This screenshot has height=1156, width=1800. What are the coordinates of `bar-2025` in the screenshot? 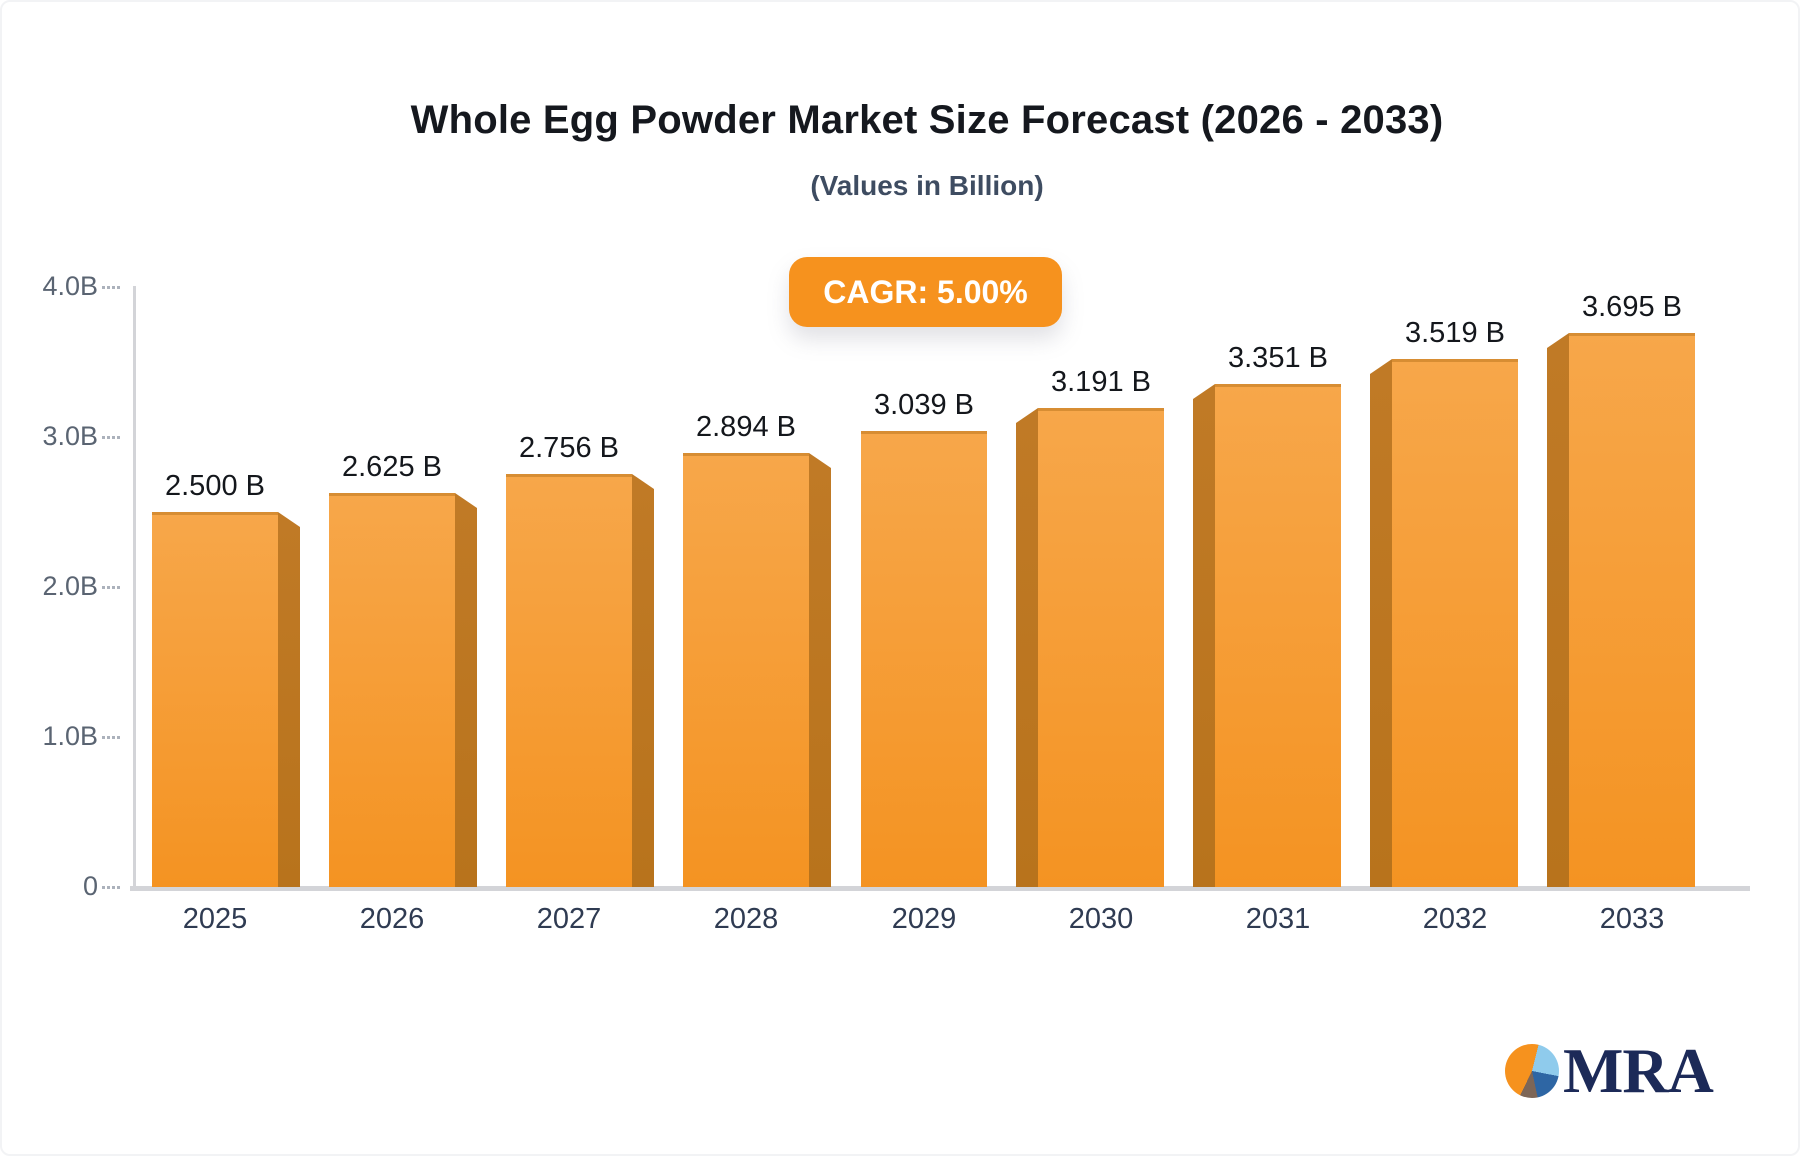 It's located at (226, 699).